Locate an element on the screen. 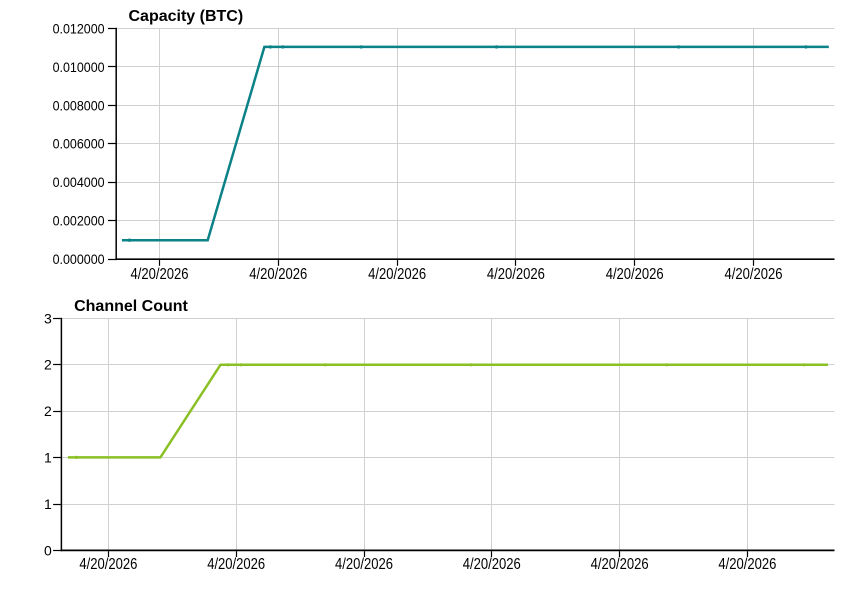 Image resolution: width=860 pixels, height=600 pixels. svg-text: 3 is located at coordinates (48, 318).